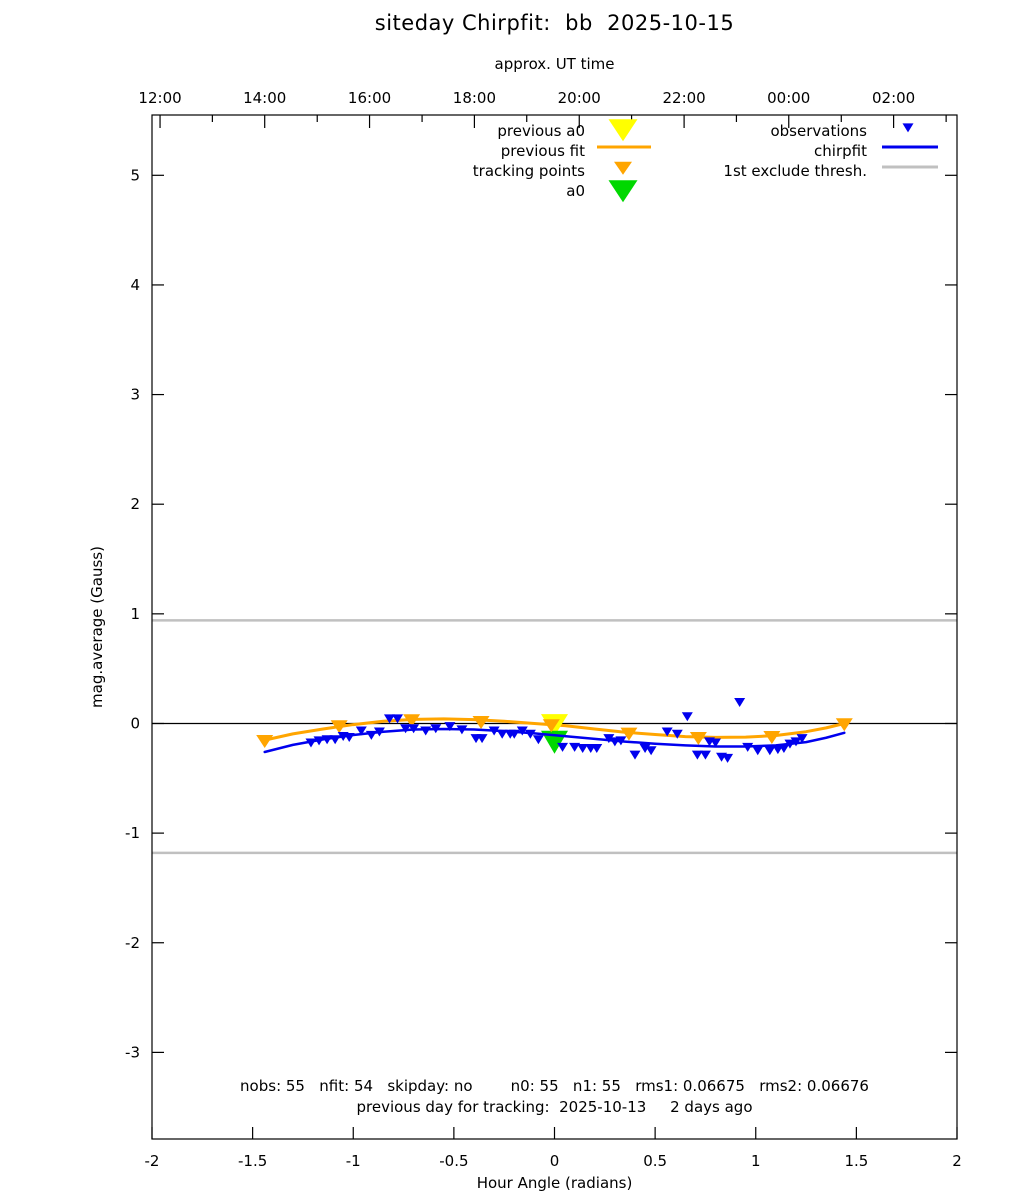  What do you see at coordinates (893, 98) in the screenshot?
I see `time-tick-label: 02:00` at bounding box center [893, 98].